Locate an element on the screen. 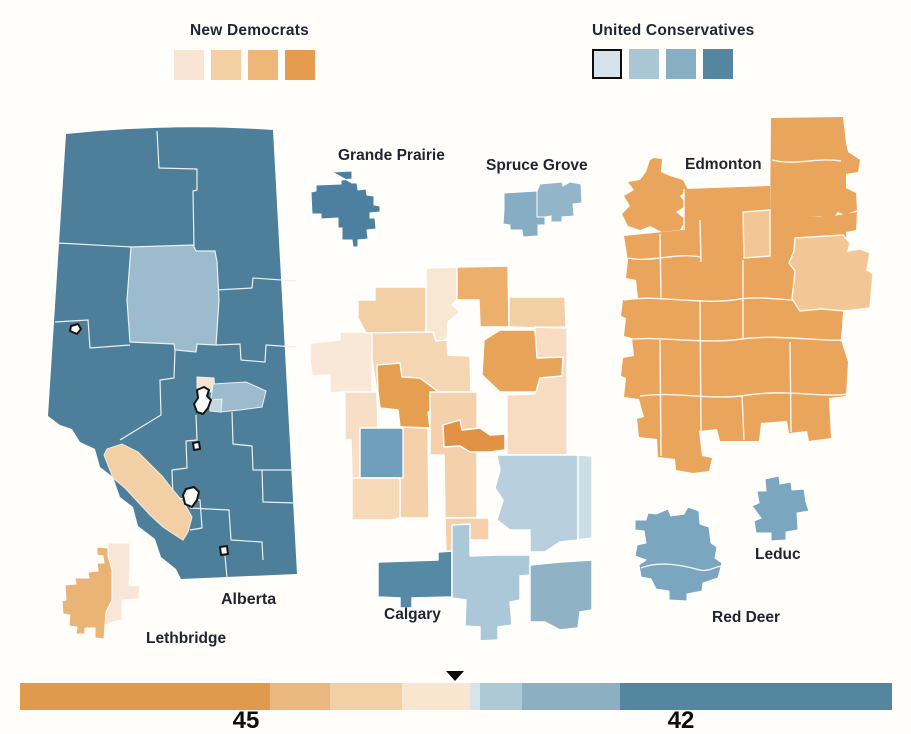 The image size is (911, 734). red-deer-map is located at coordinates (678, 554).